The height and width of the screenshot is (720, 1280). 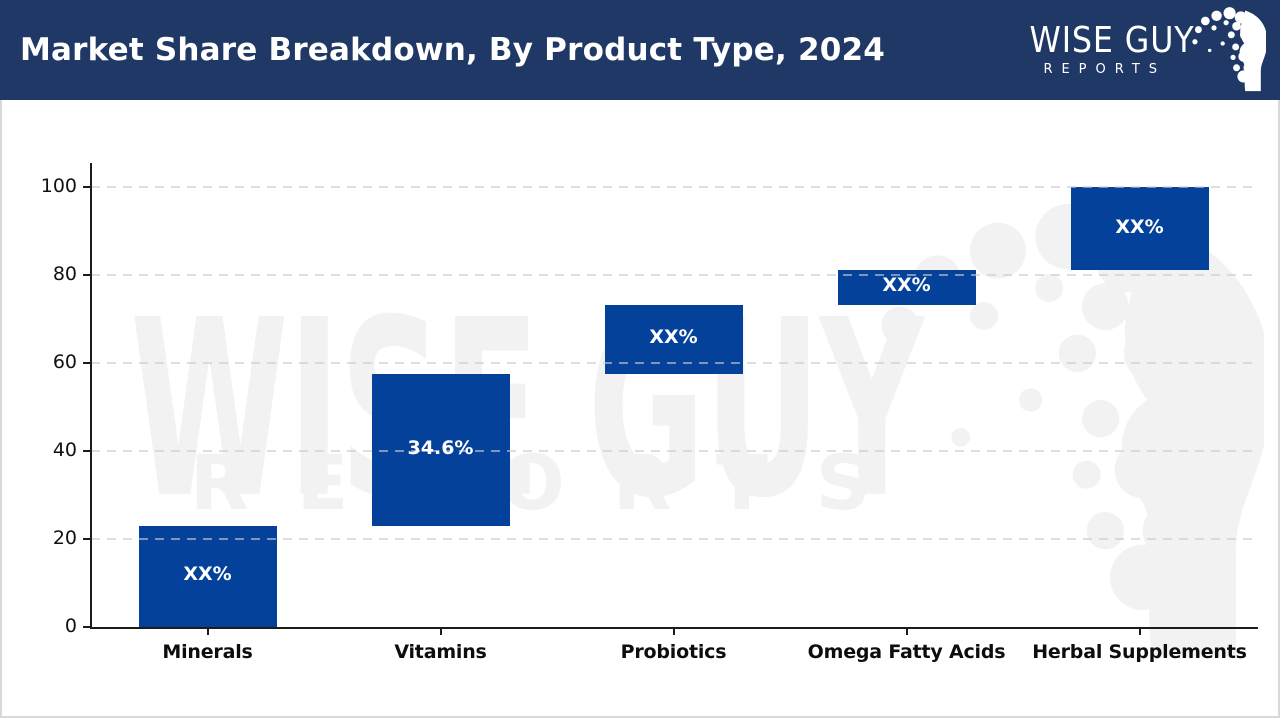 I want to click on y-tick-label: 0, so click(x=70, y=626).